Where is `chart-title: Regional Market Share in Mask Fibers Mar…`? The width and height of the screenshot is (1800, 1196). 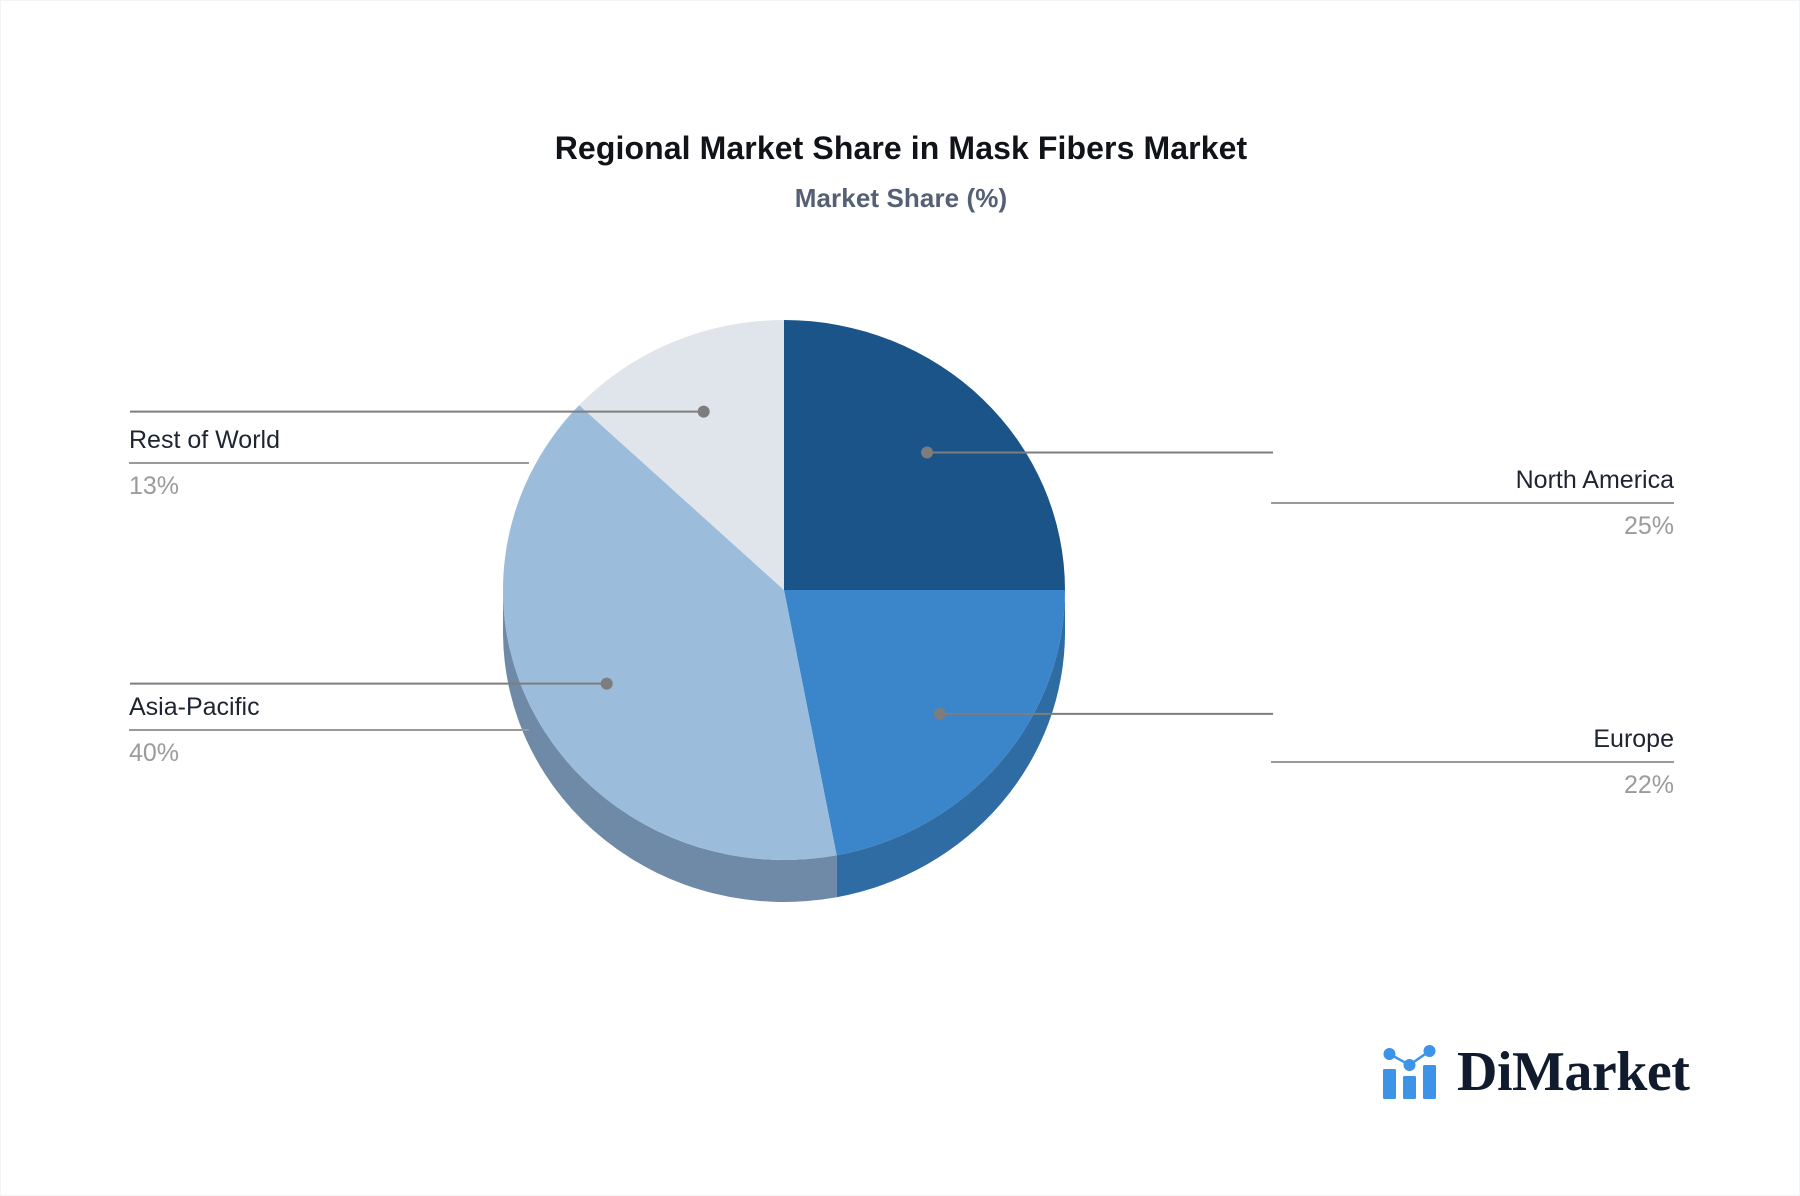
chart-title: Regional Market Share in Mask Fibers Mar… is located at coordinates (901, 148).